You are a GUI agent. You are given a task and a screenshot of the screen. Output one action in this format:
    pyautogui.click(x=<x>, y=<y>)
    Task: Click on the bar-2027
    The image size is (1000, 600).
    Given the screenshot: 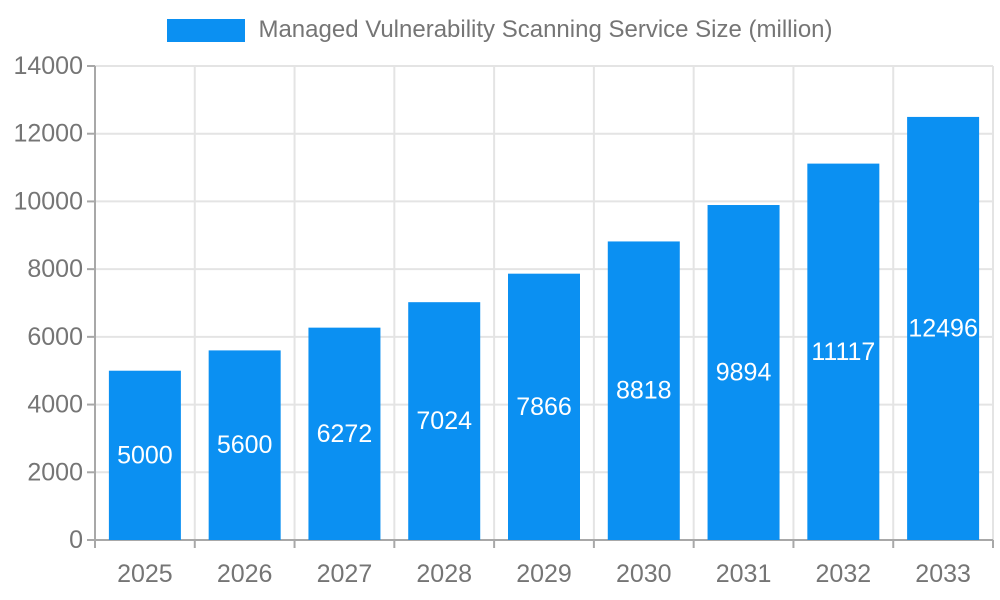 What is the action you would take?
    pyautogui.click(x=344, y=433)
    